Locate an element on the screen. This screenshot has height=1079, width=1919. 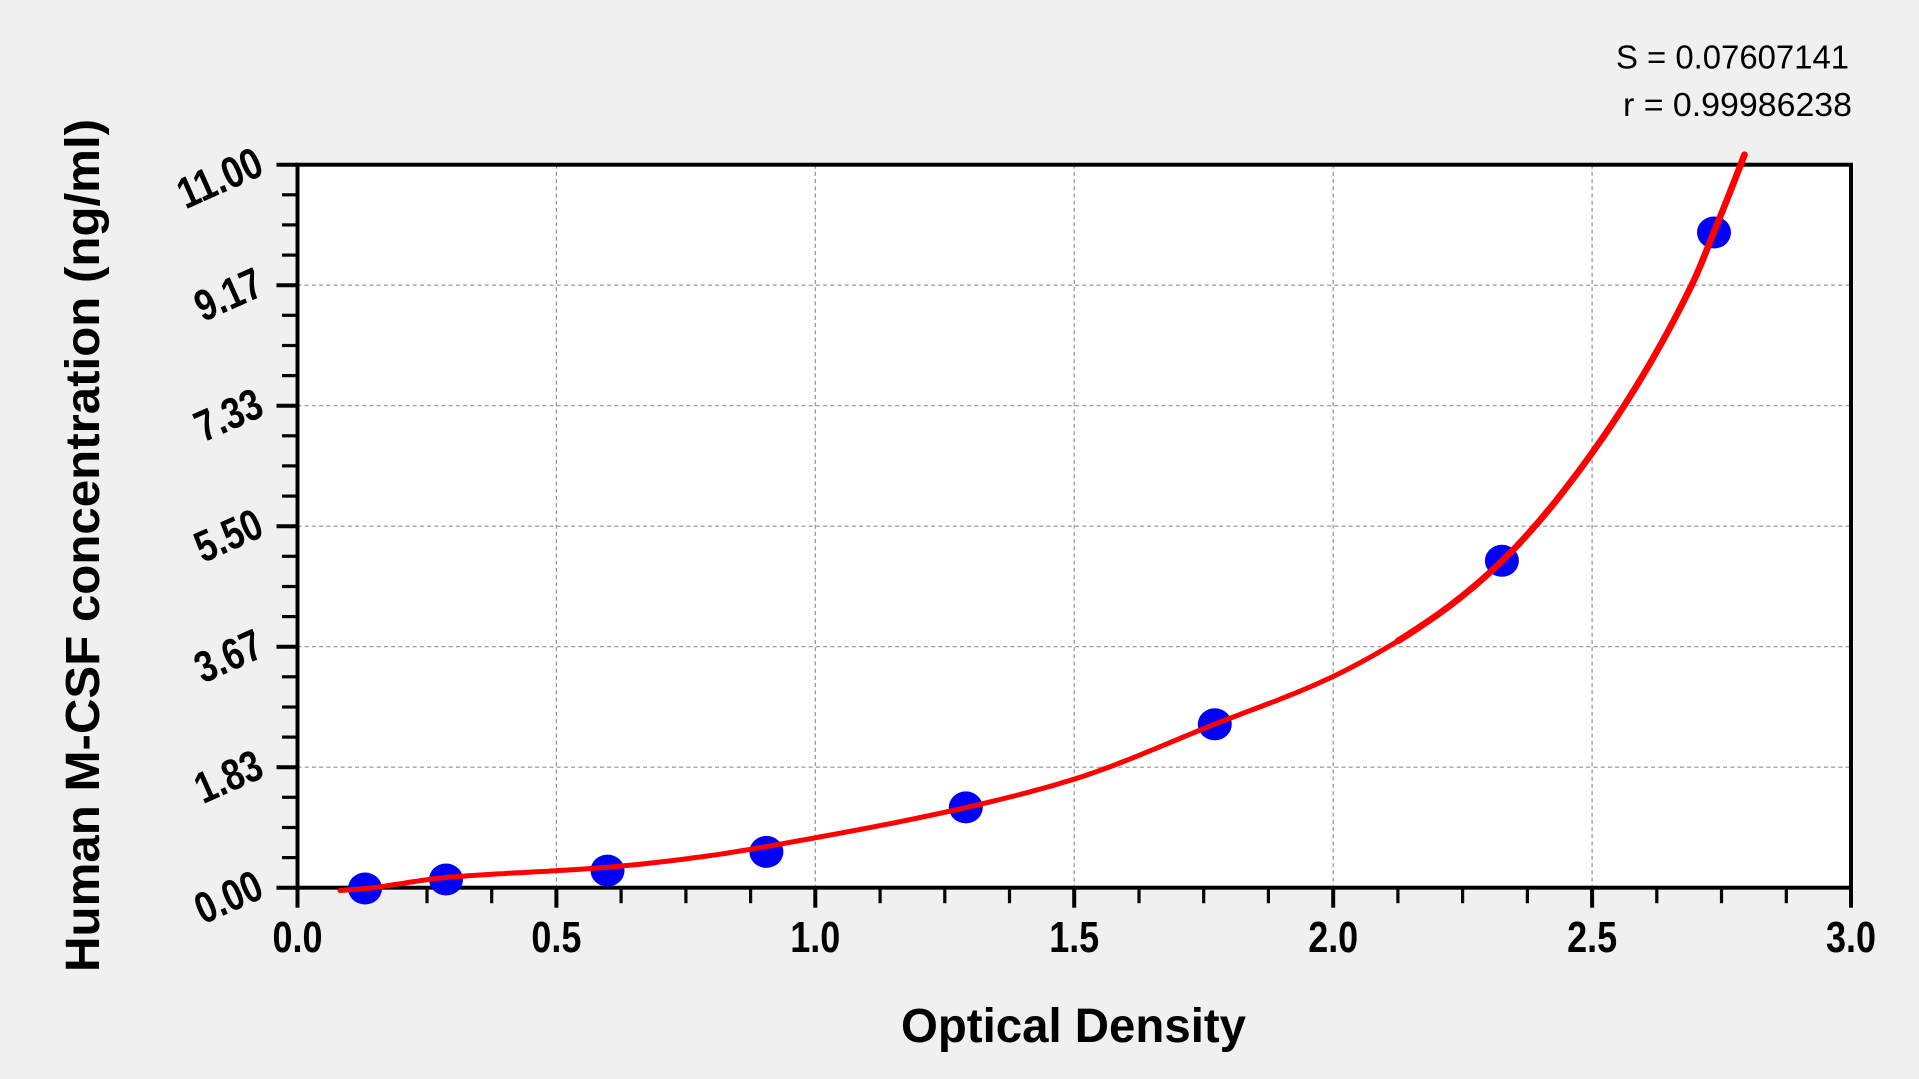
svg-text: 2.5 is located at coordinates (1592, 937).